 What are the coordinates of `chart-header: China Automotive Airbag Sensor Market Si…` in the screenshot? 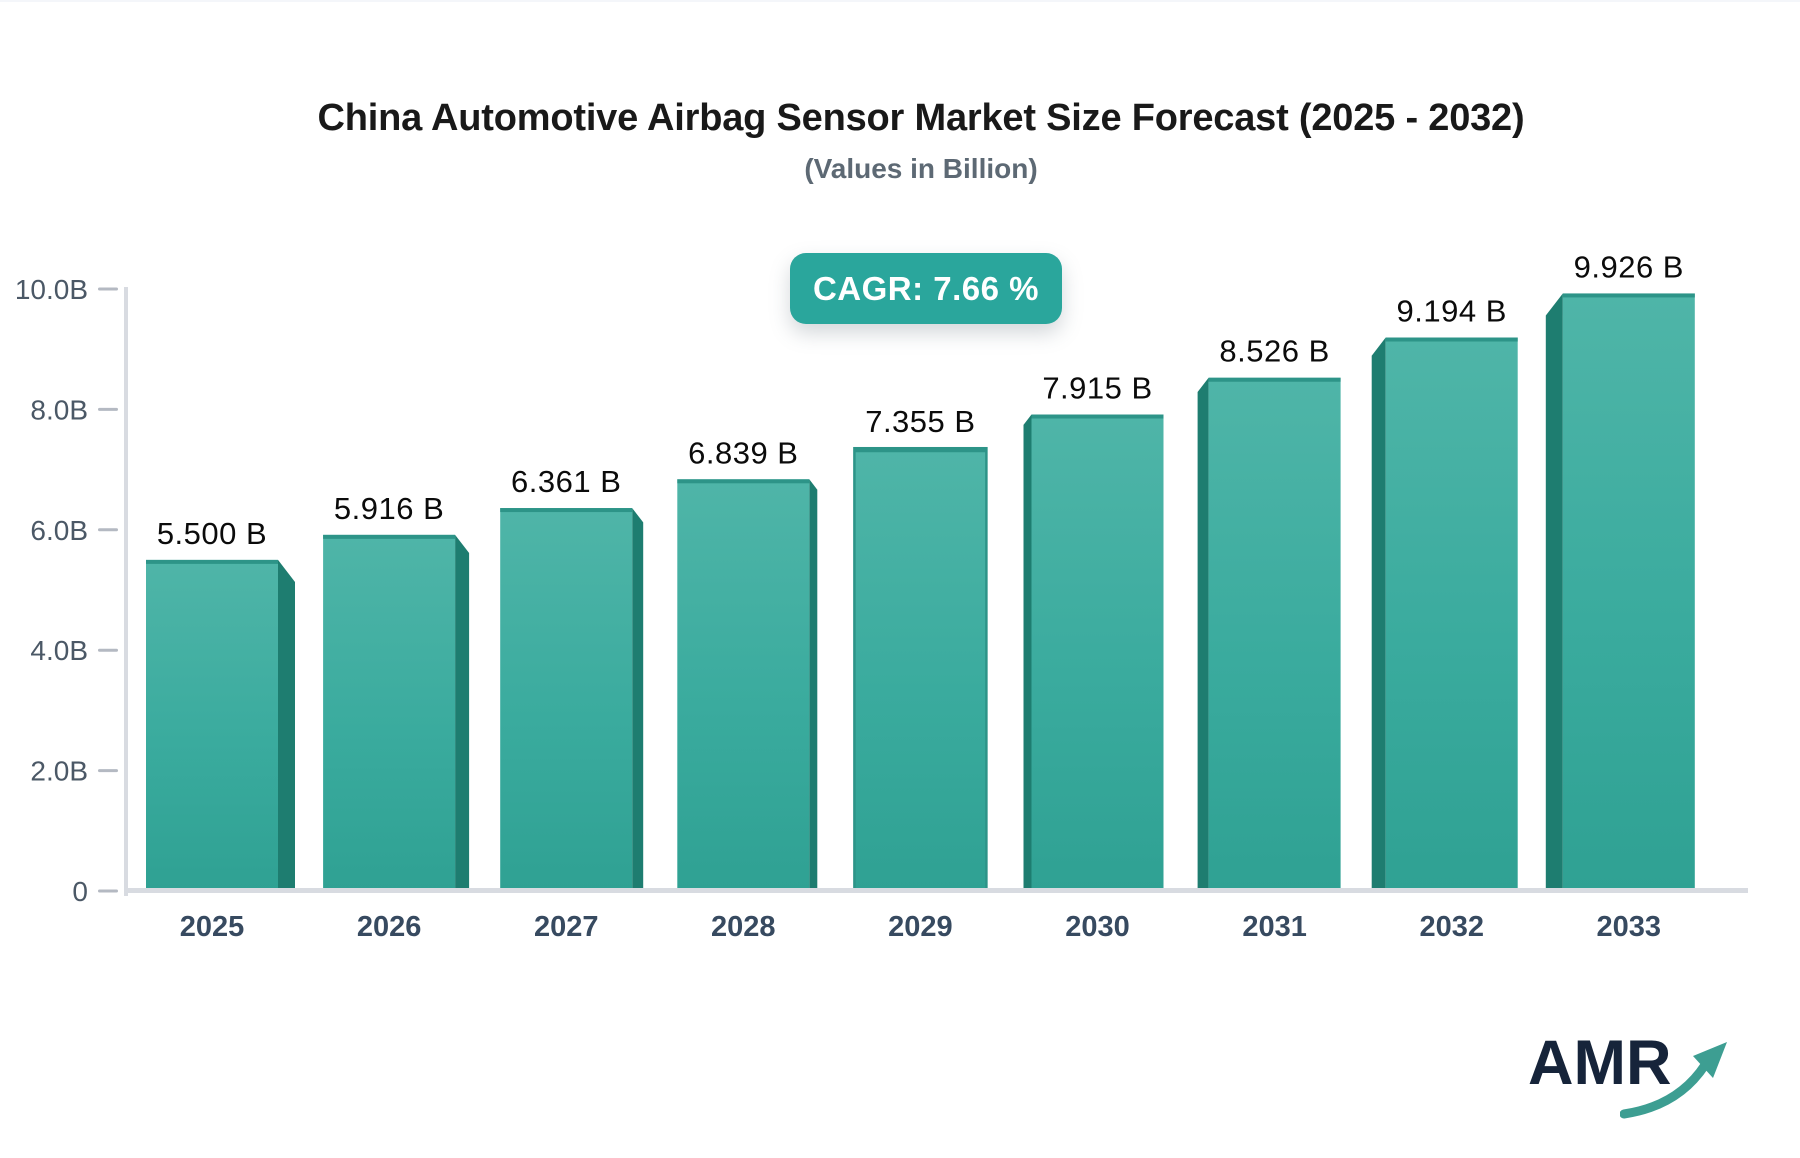 It's located at (921, 141).